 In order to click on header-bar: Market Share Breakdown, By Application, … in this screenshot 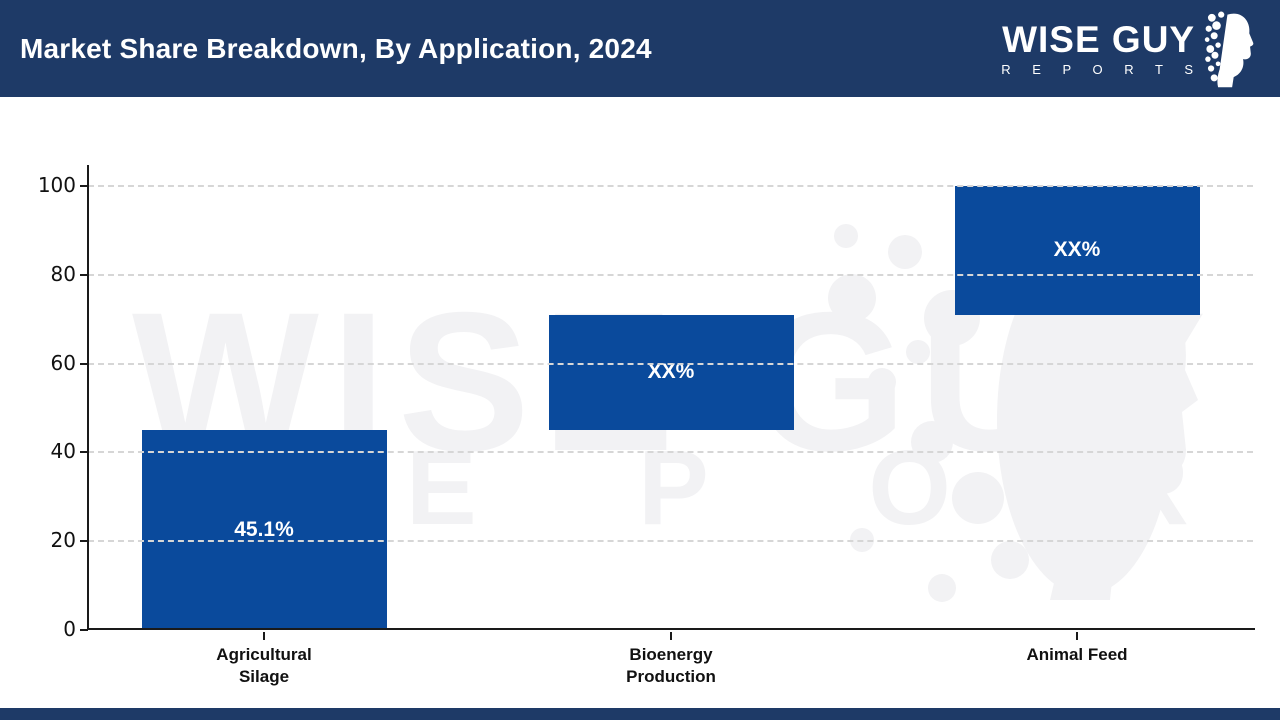, I will do `click(640, 48)`.